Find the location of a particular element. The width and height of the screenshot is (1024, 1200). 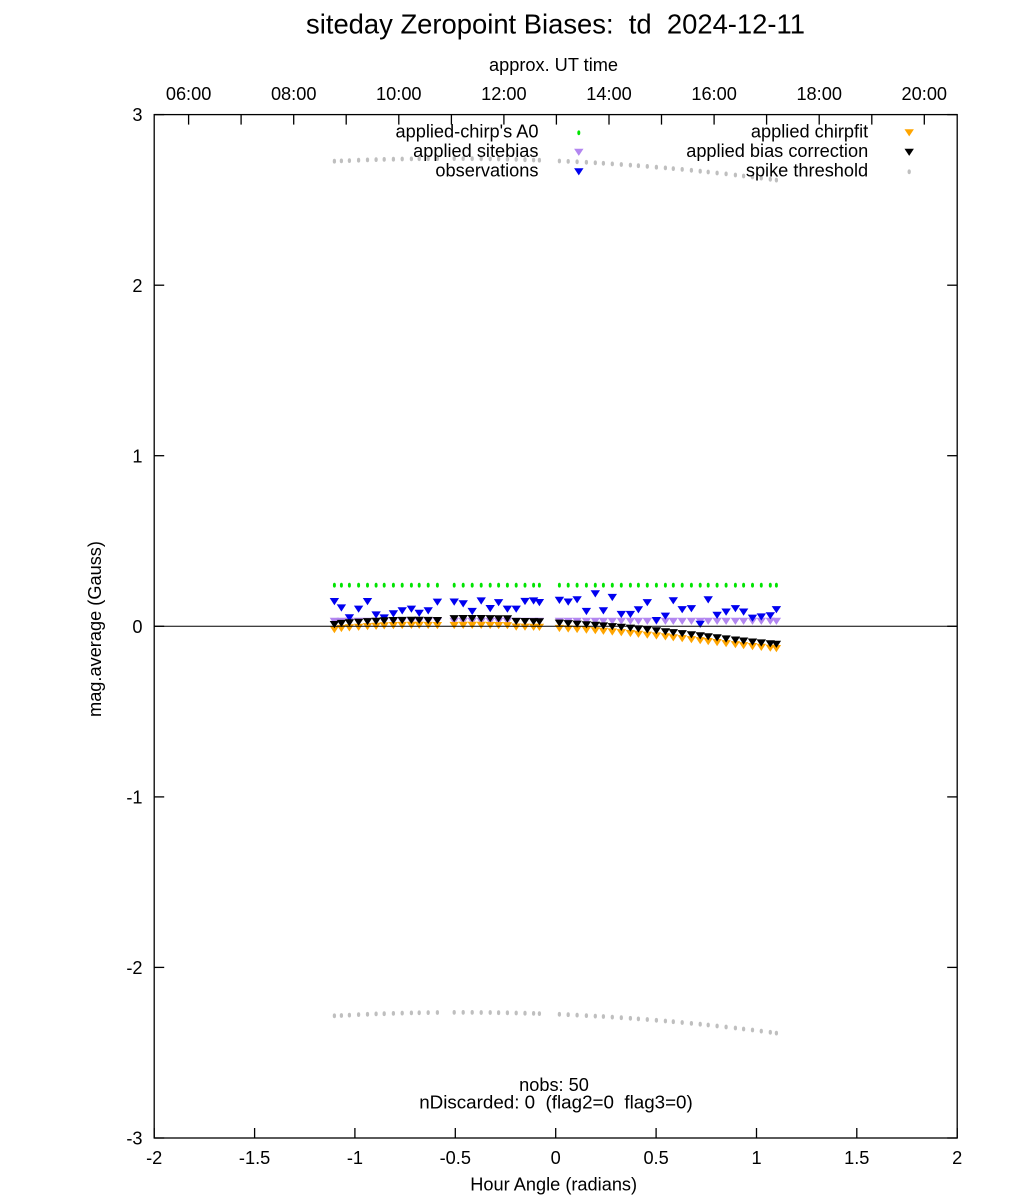

svg-text: 14:00 is located at coordinates (609, 94).